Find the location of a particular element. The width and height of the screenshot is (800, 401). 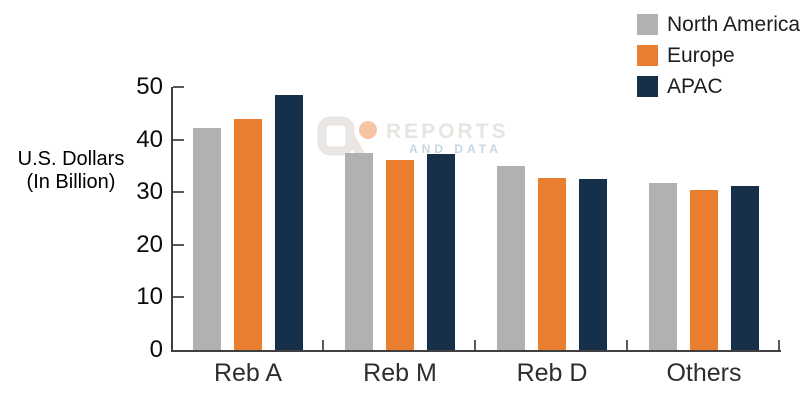

bar-europe-reb-m is located at coordinates (400, 254).